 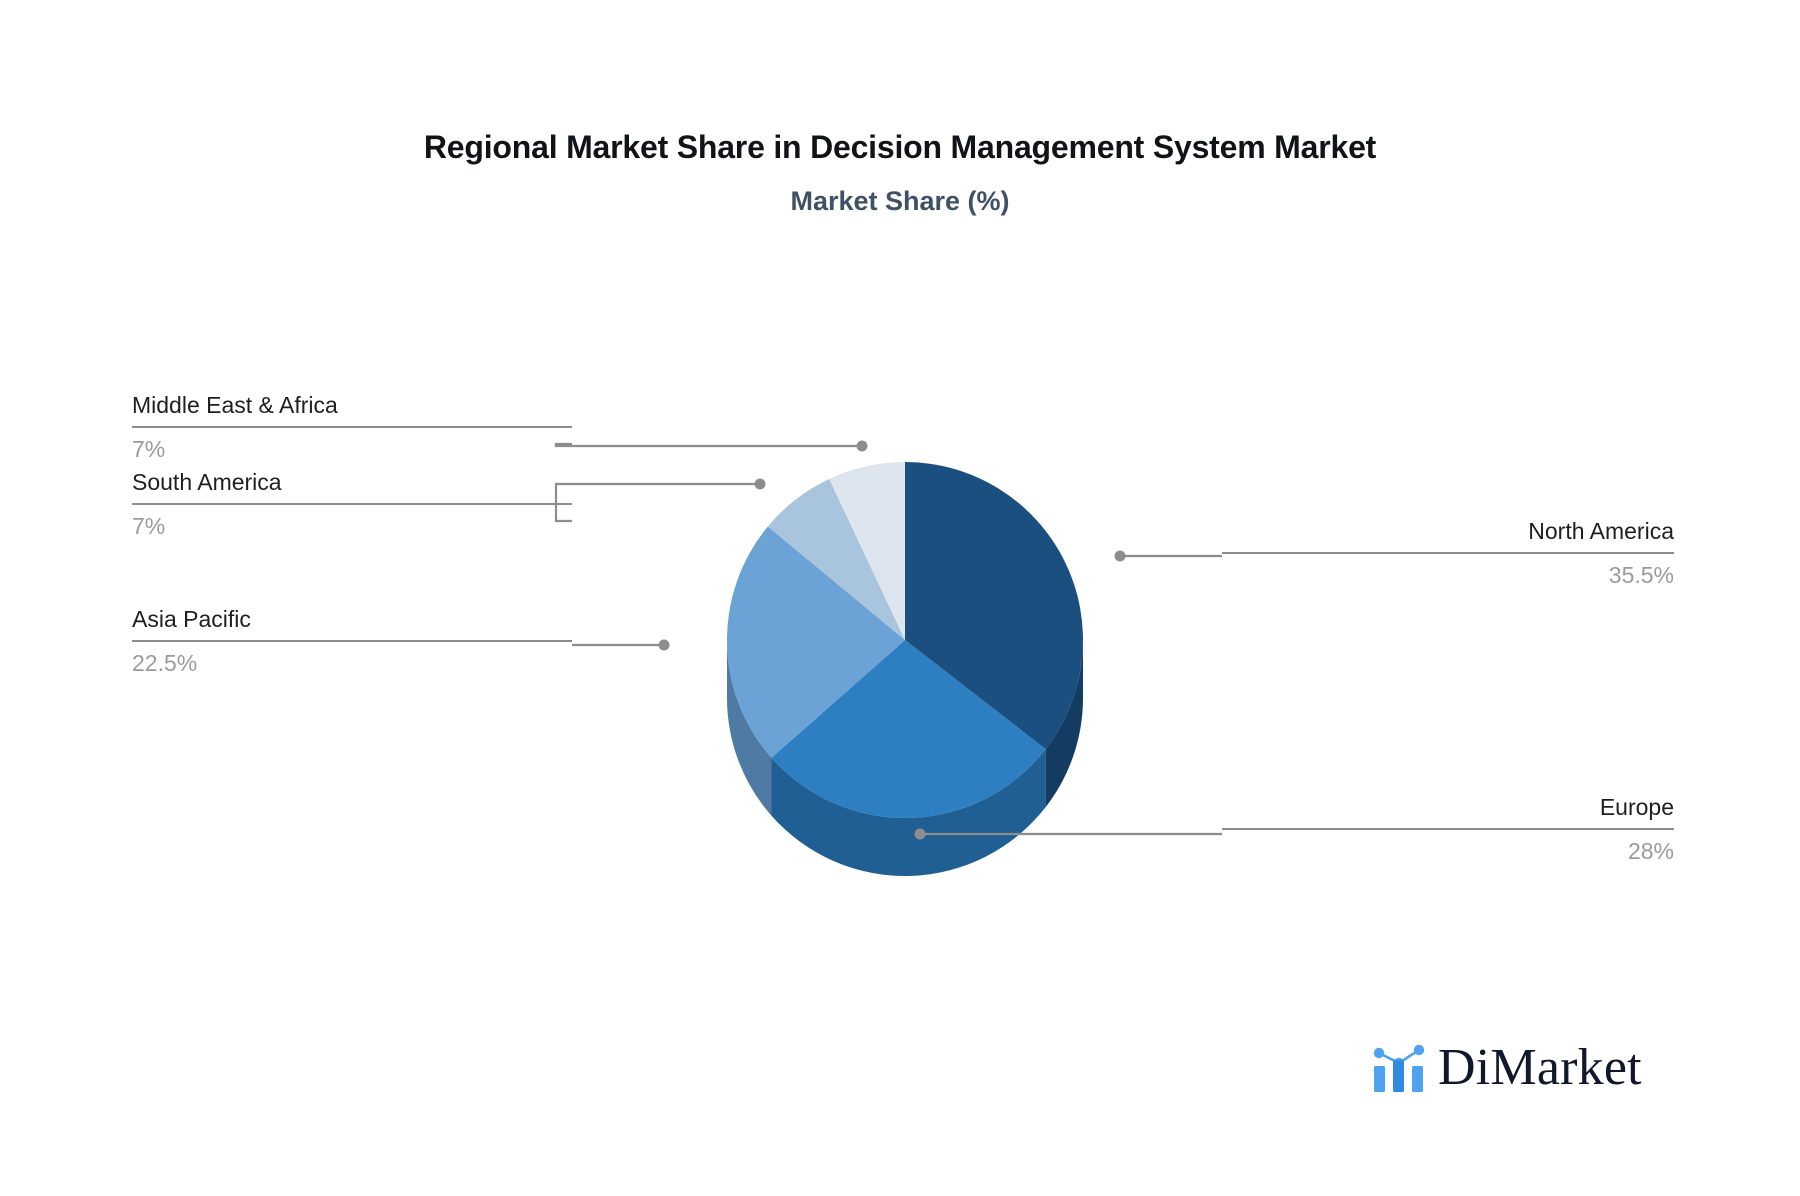 I want to click on bar-chart-trend-icon, so click(x=1399, y=1068).